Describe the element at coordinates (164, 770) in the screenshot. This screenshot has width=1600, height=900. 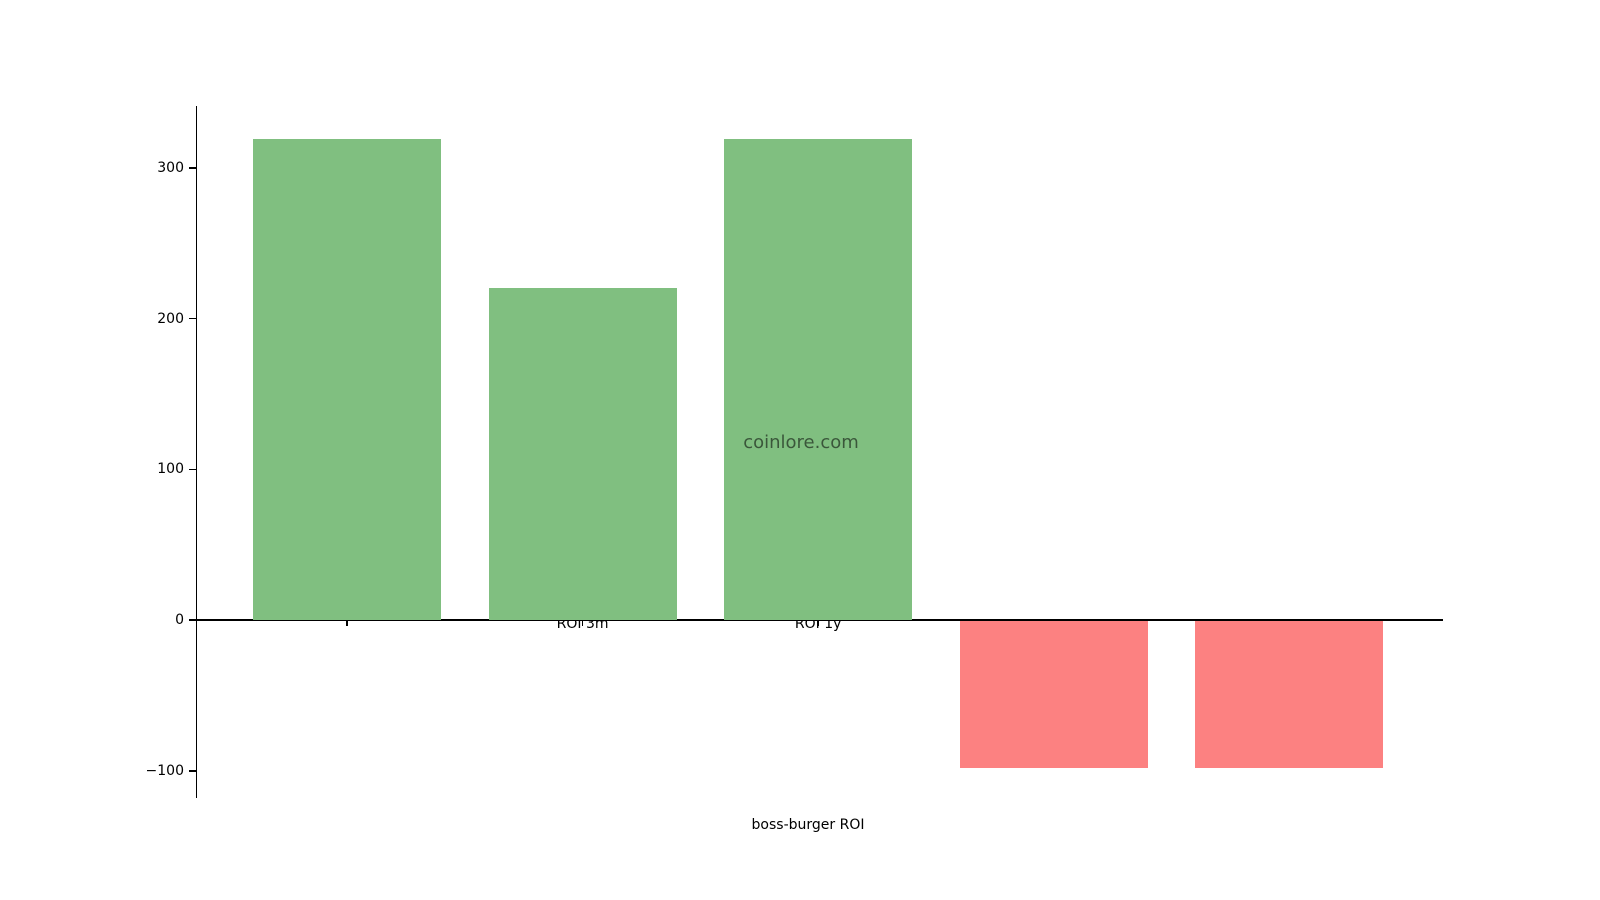
I see `y-tick-label: −100` at that location.